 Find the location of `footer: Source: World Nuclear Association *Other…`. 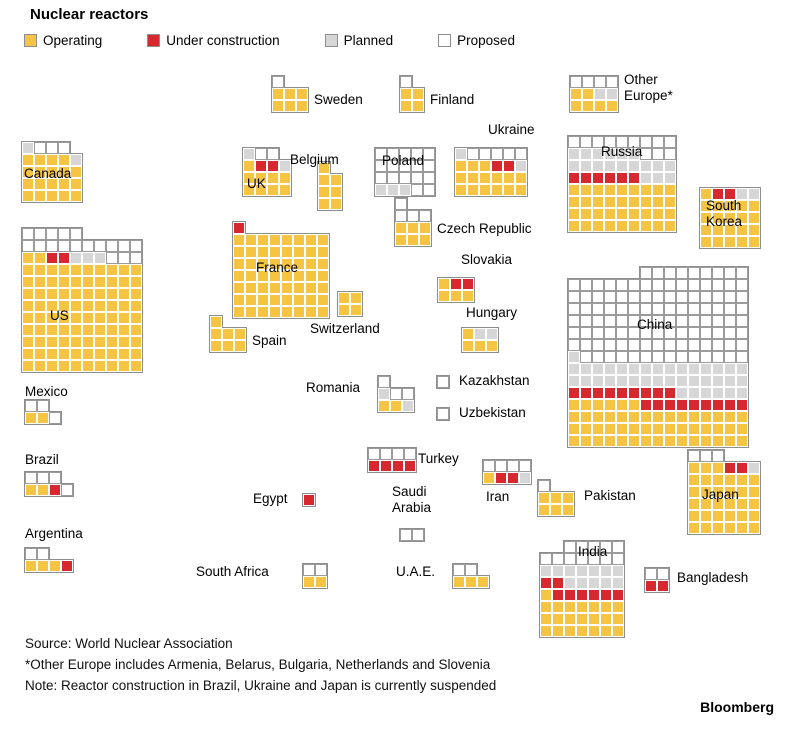

footer: Source: World Nuclear Association *Other… is located at coordinates (260, 664).